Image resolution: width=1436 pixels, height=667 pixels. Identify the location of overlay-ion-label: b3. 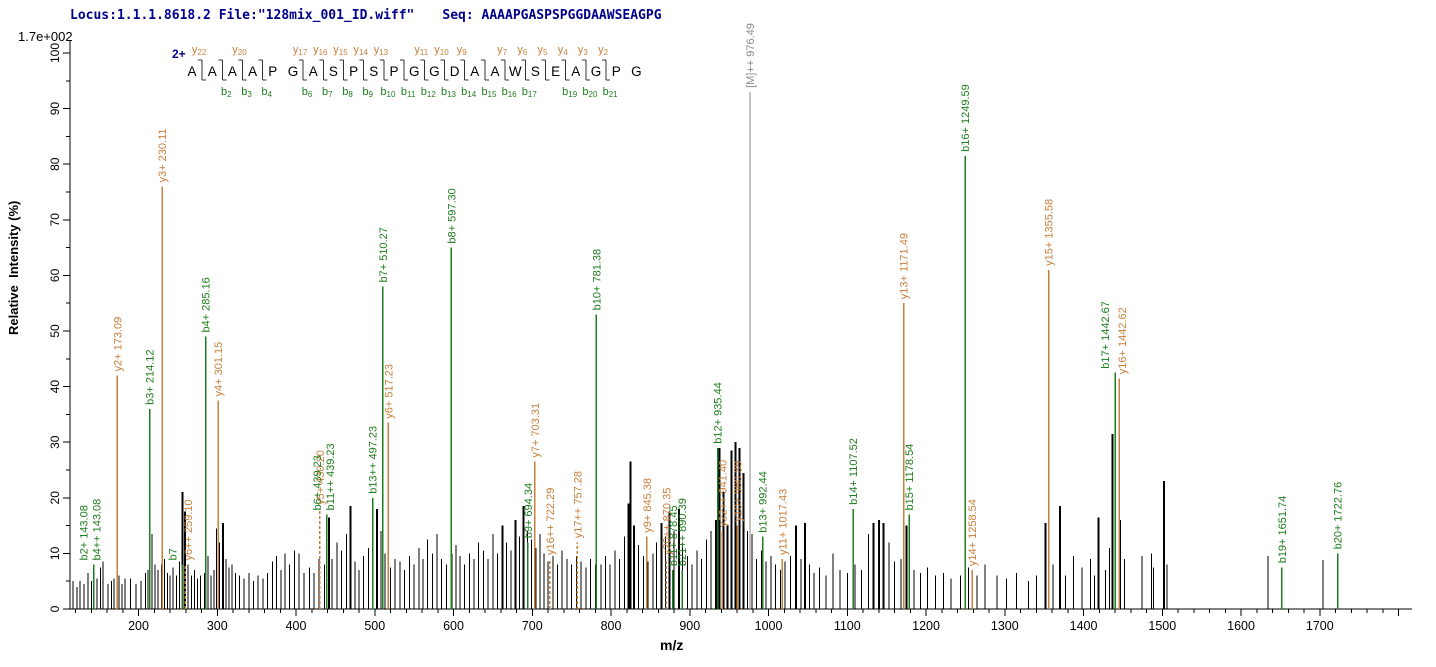
(246, 92).